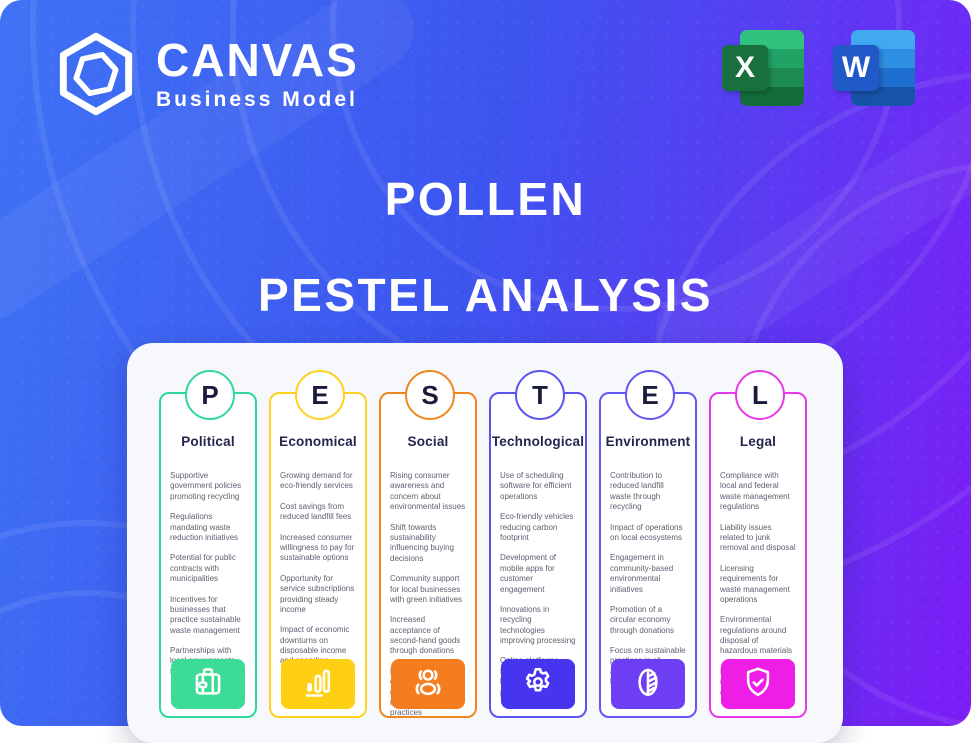 The height and width of the screenshot is (743, 971). I want to click on column-title: Technological, so click(538, 441).